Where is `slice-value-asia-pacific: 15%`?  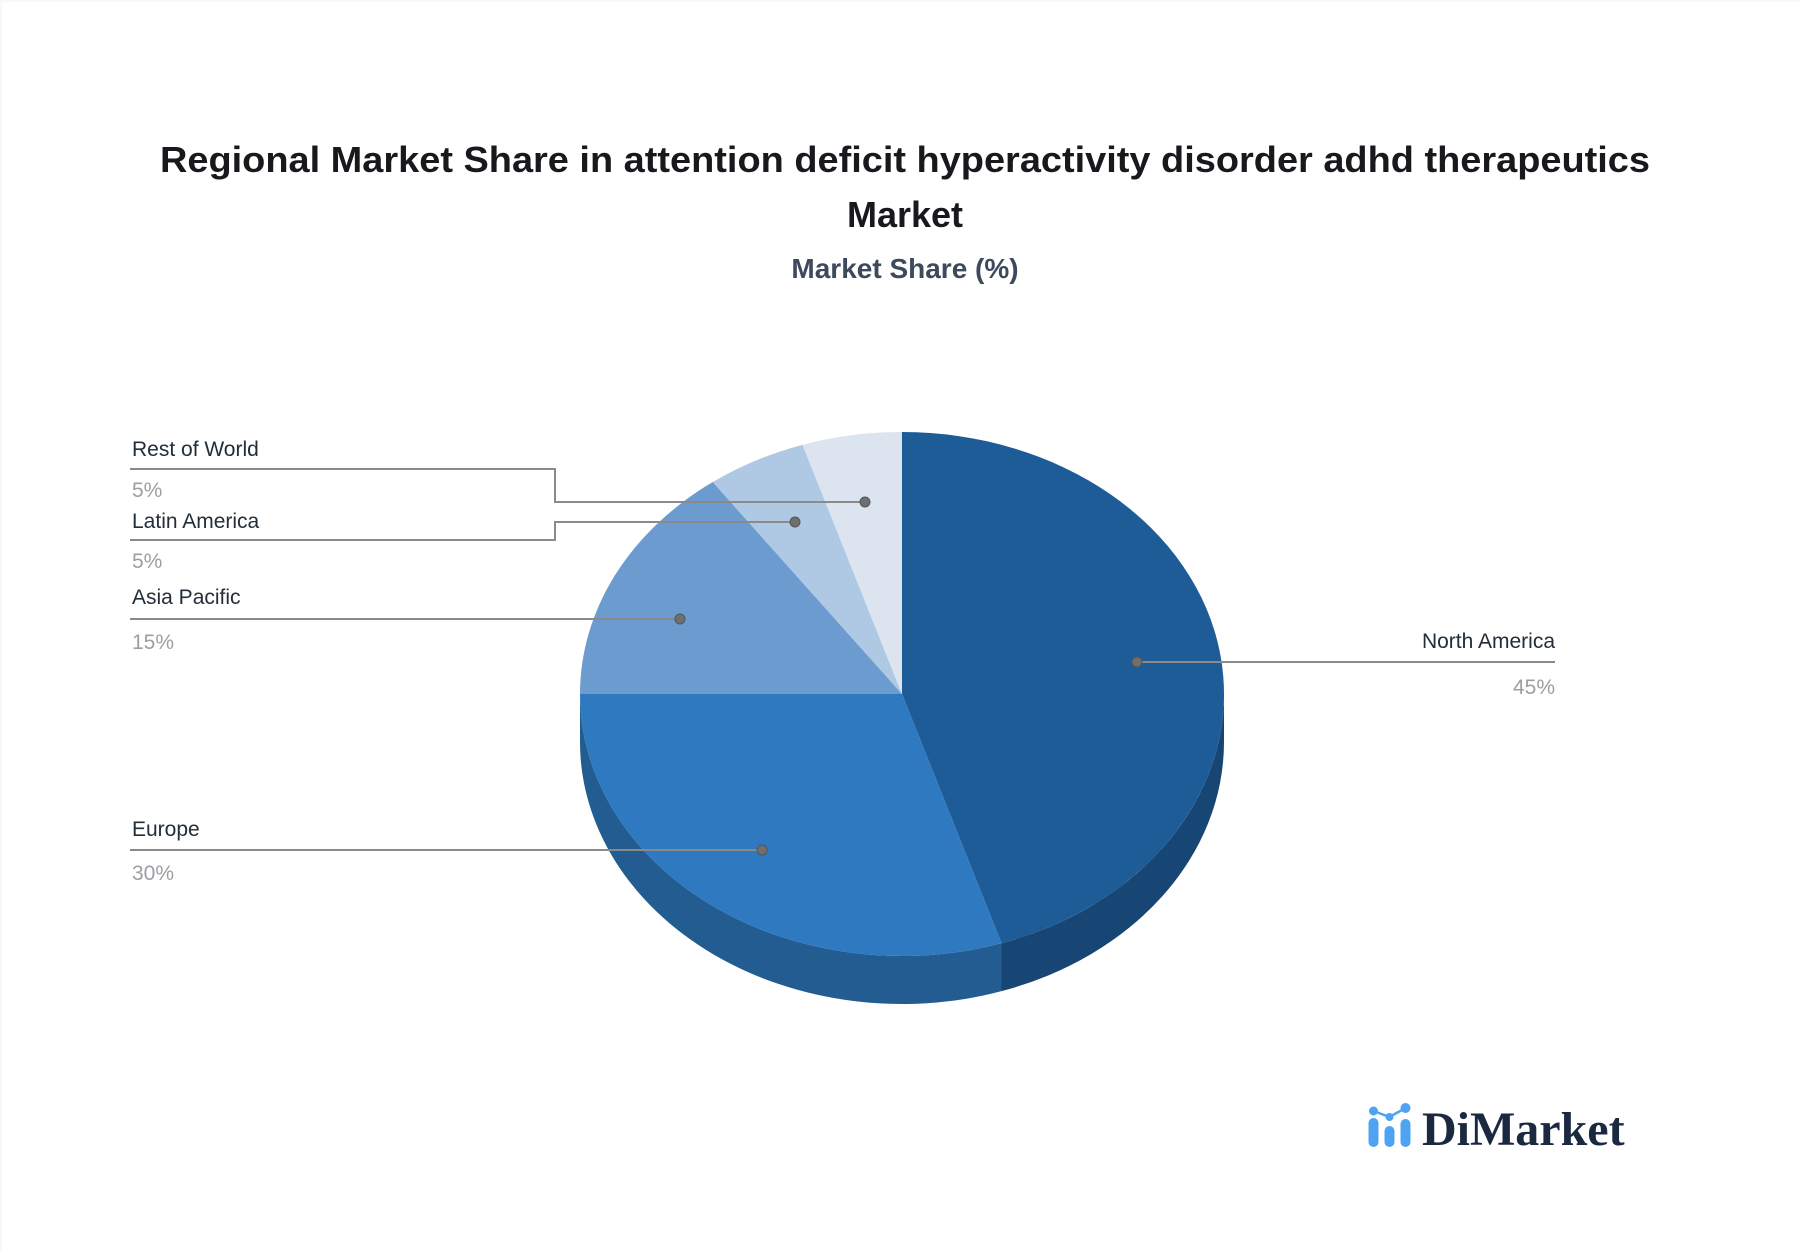
slice-value-asia-pacific: 15% is located at coordinates (153, 642).